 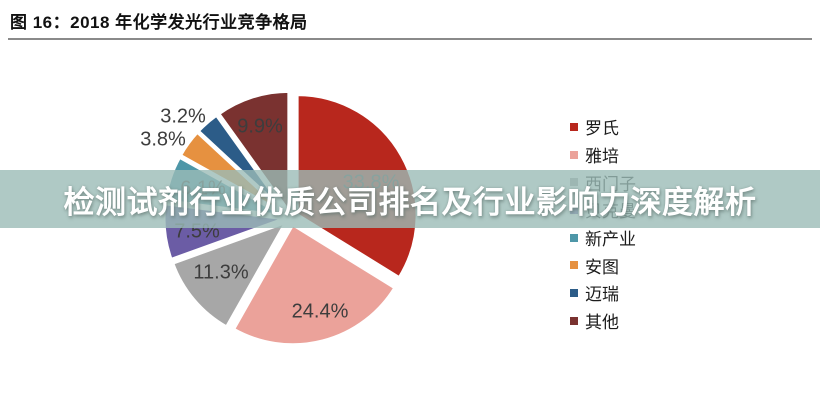 I want to click on slice-label-6: 3.8%, so click(x=163, y=139).